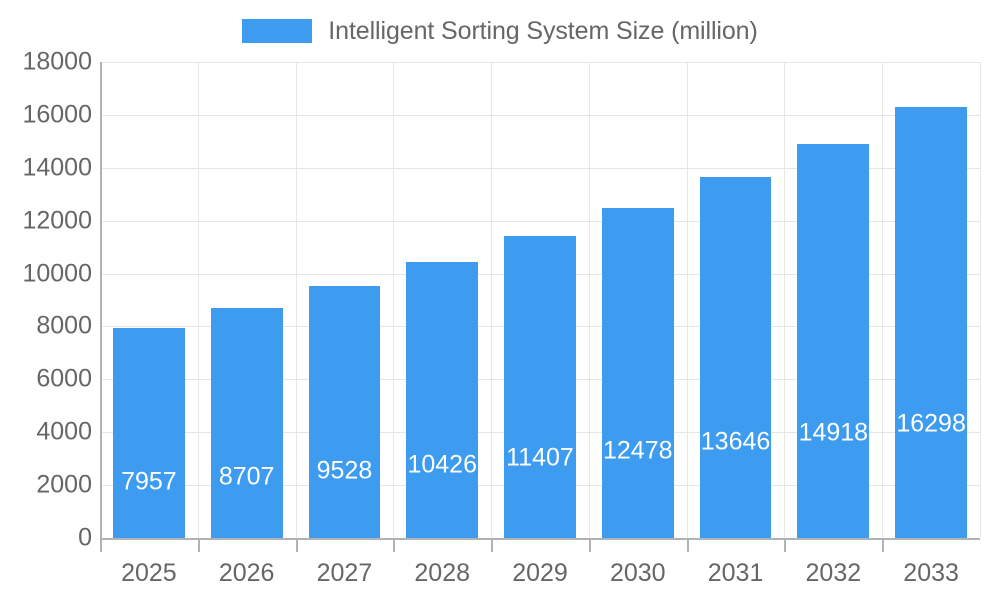  What do you see at coordinates (344, 470) in the screenshot?
I see `bar-value-label: 9528` at bounding box center [344, 470].